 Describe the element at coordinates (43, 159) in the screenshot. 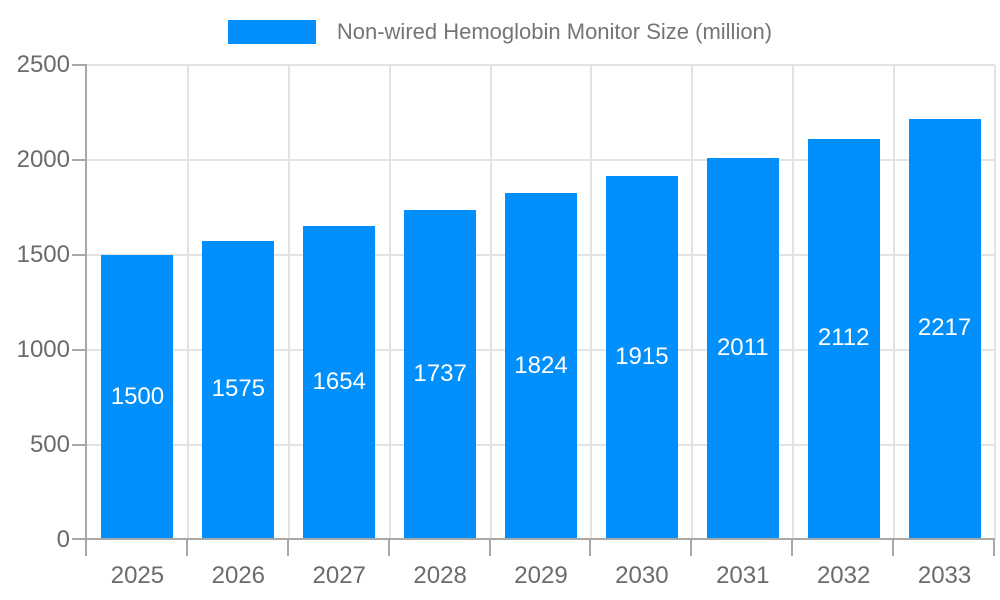

I see `y-axis-tick-label: 2000` at that location.